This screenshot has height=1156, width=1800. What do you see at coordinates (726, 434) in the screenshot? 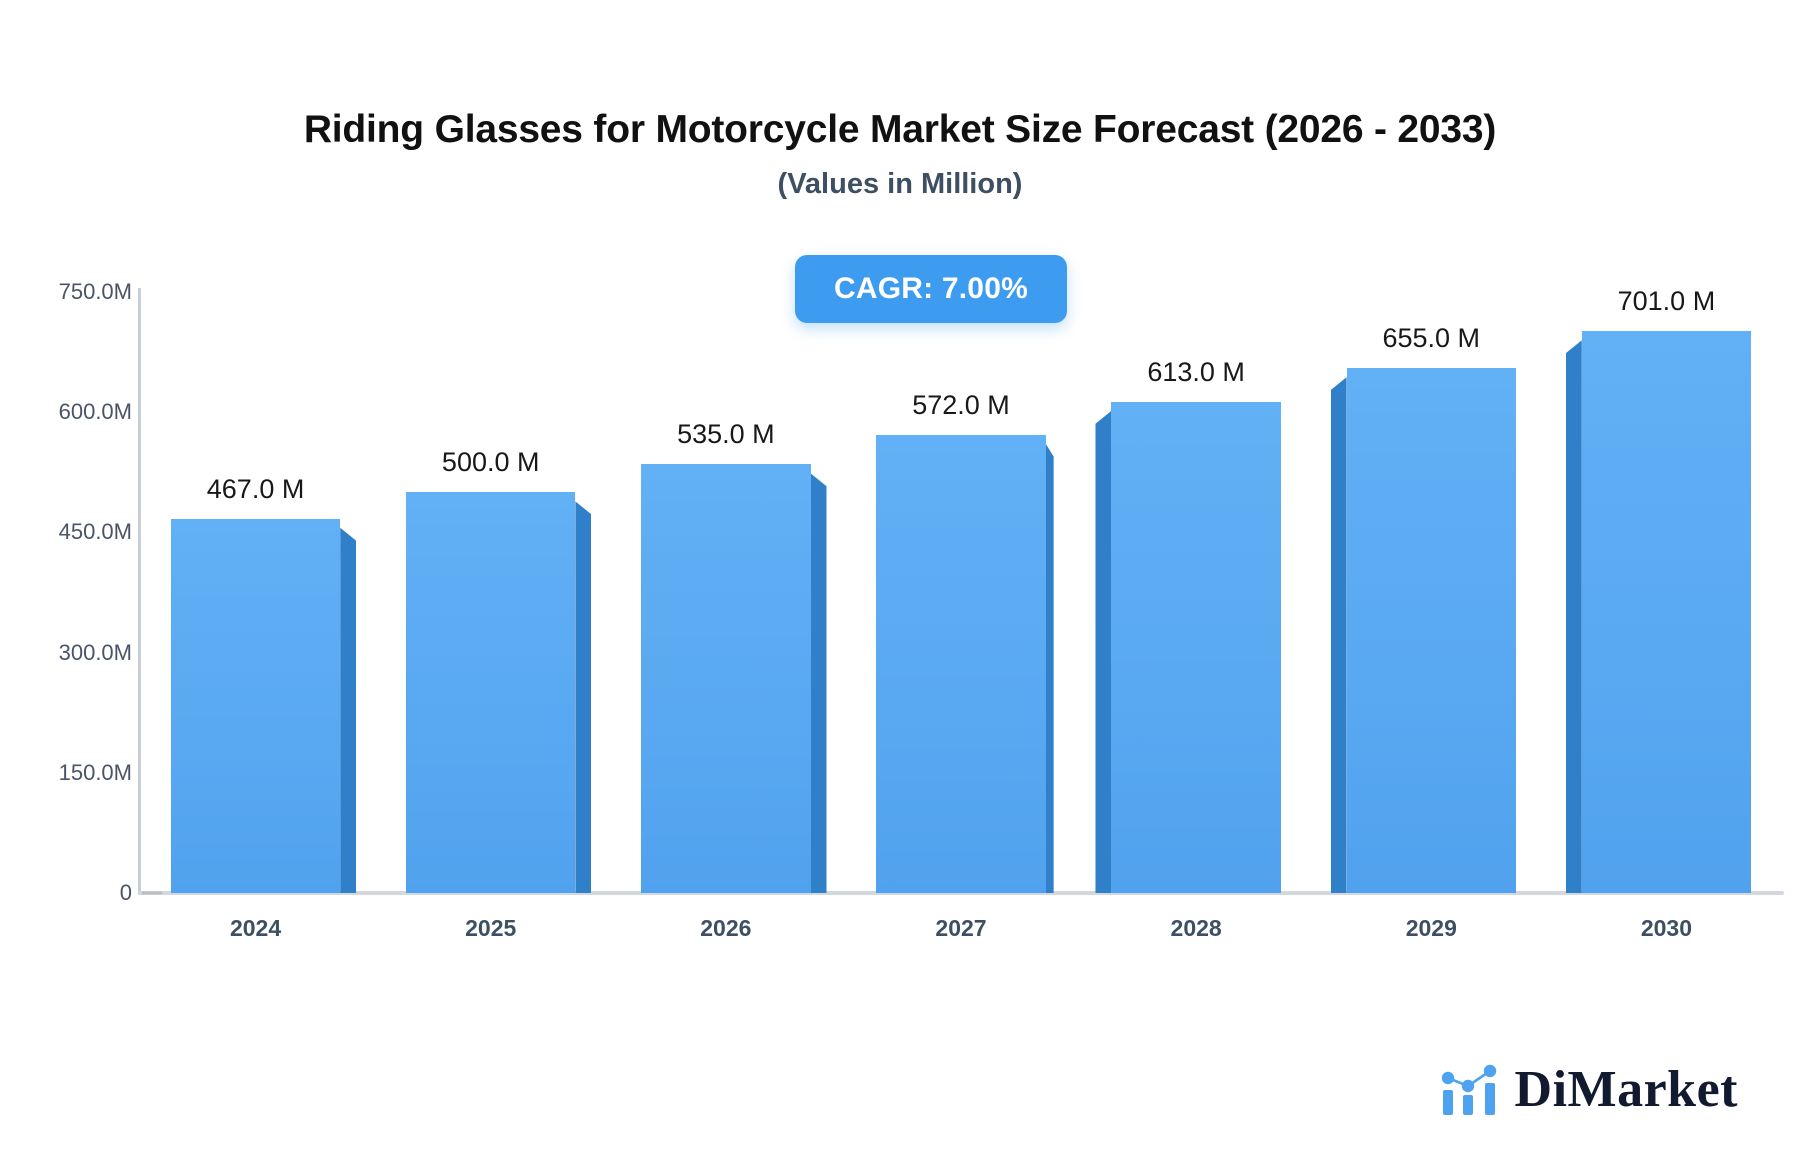
I see `bar-value-label: 535.0 M` at bounding box center [726, 434].